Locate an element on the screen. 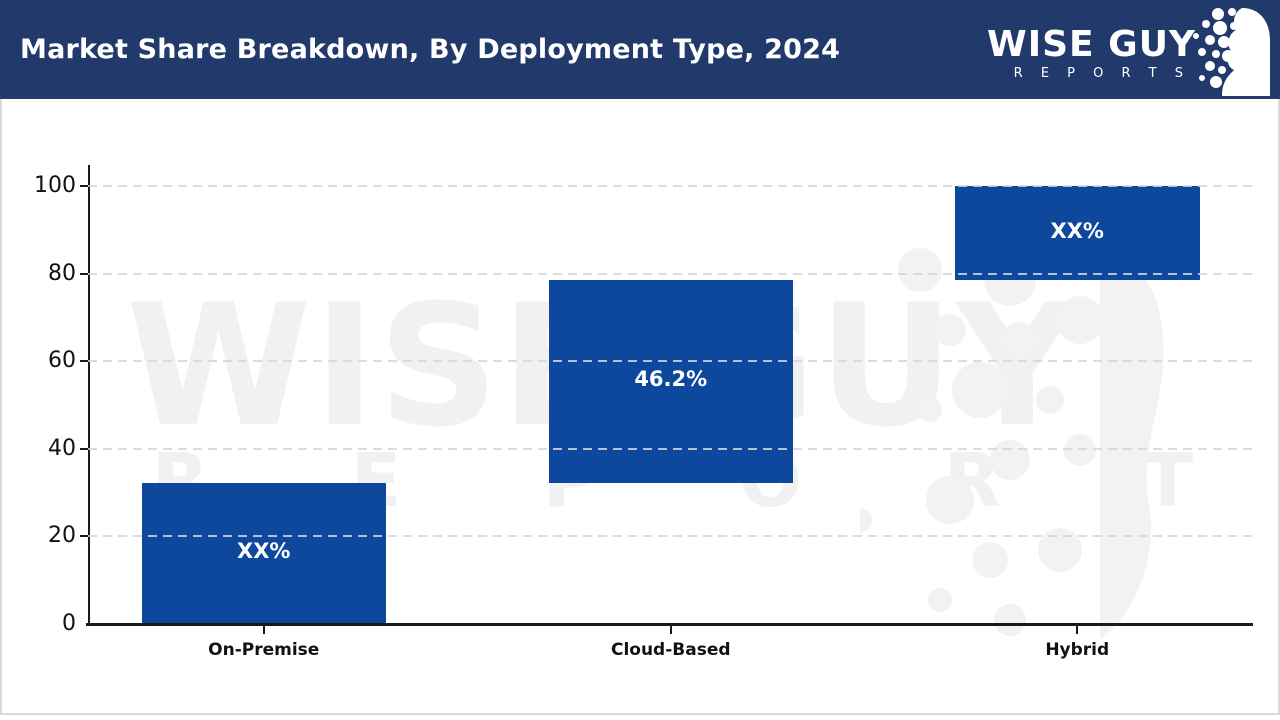 The image size is (1280, 720). brand-wordmark: WISE GUY is located at coordinates (1091, 44).